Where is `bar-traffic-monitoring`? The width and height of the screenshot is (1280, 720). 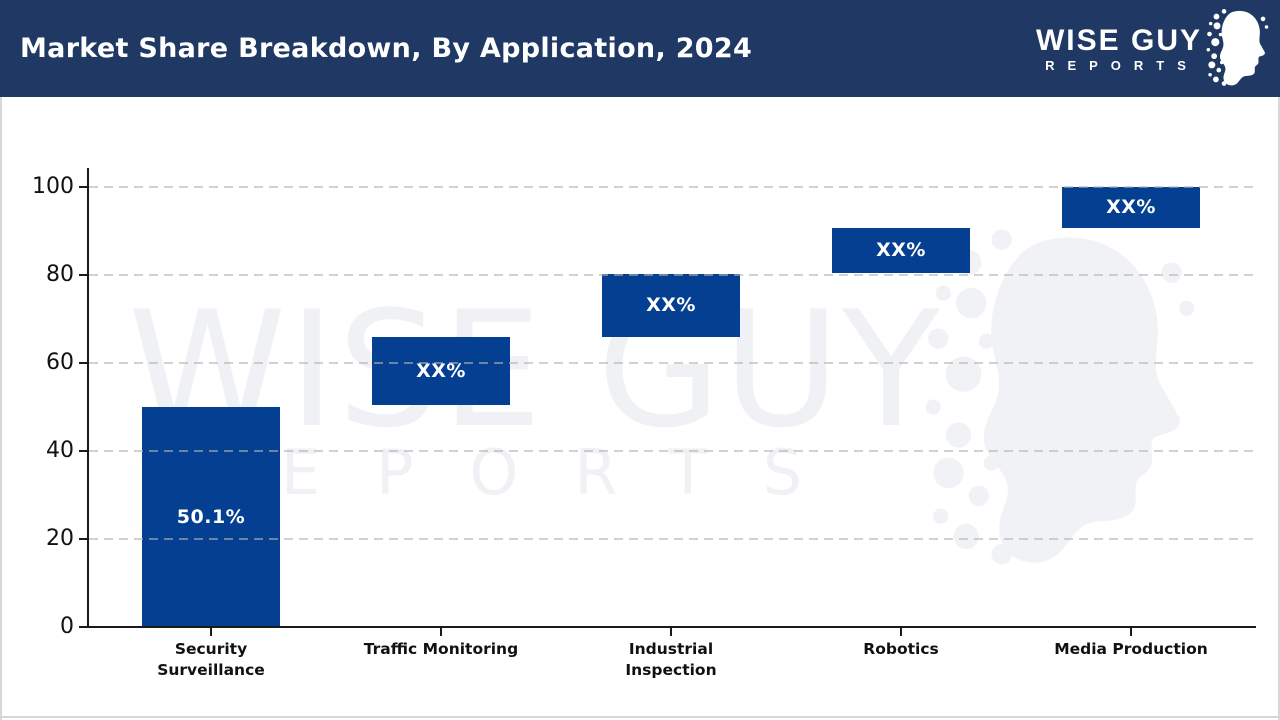
bar-traffic-monitoring is located at coordinates (441, 370).